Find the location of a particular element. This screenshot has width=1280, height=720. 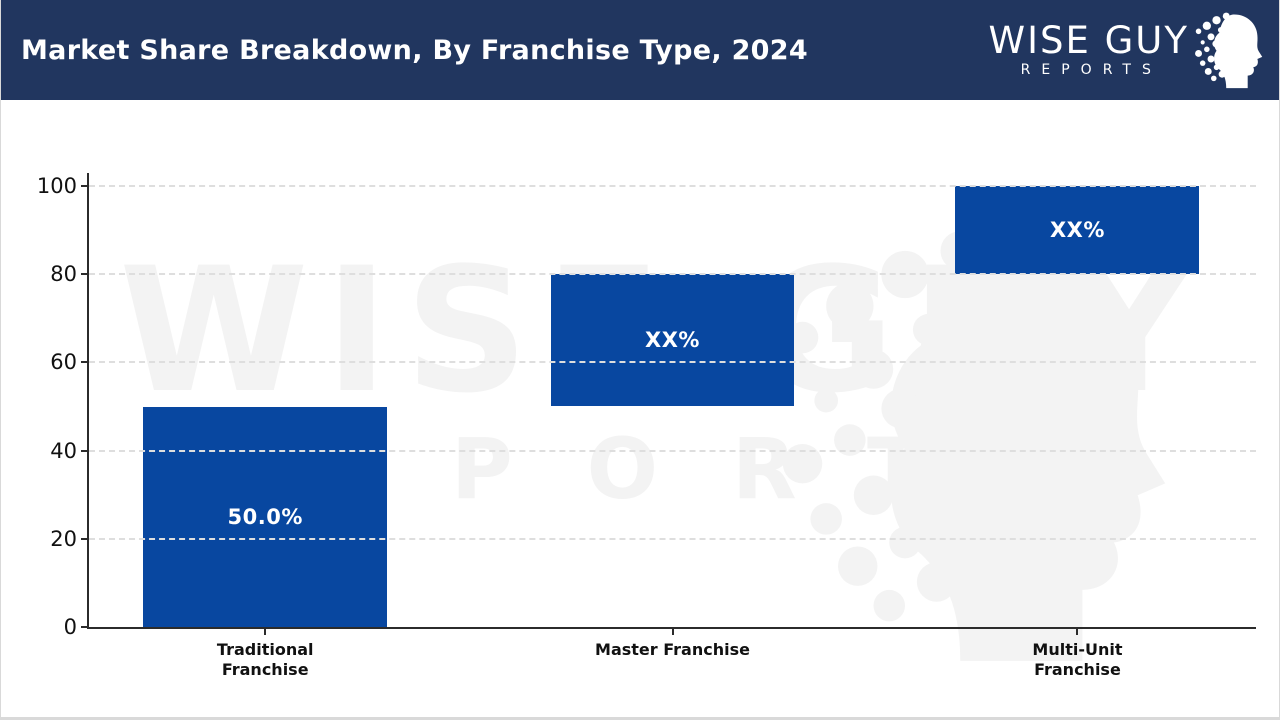

bar-multi-unit-franchise: XX% is located at coordinates (1077, 230).